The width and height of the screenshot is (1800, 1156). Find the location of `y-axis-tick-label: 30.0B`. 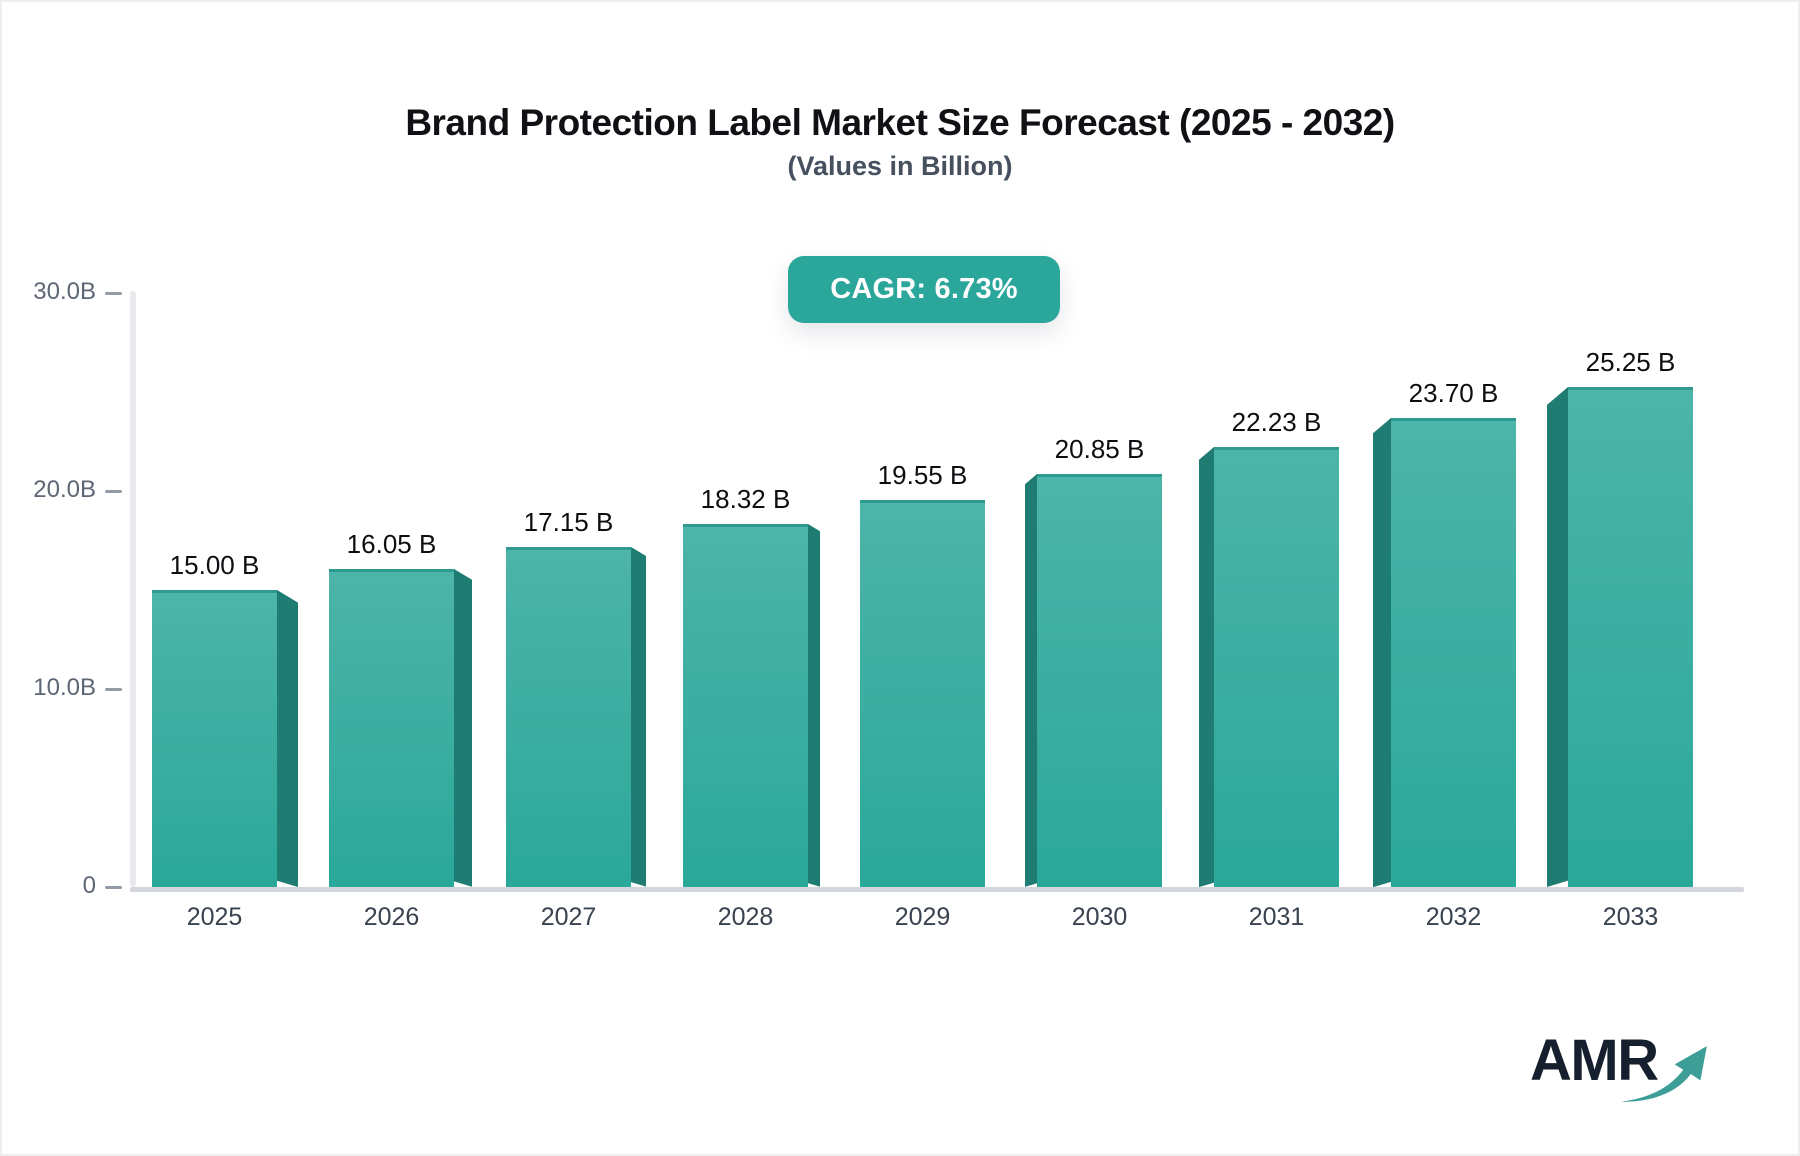

y-axis-tick-label: 30.0B is located at coordinates (64, 291).